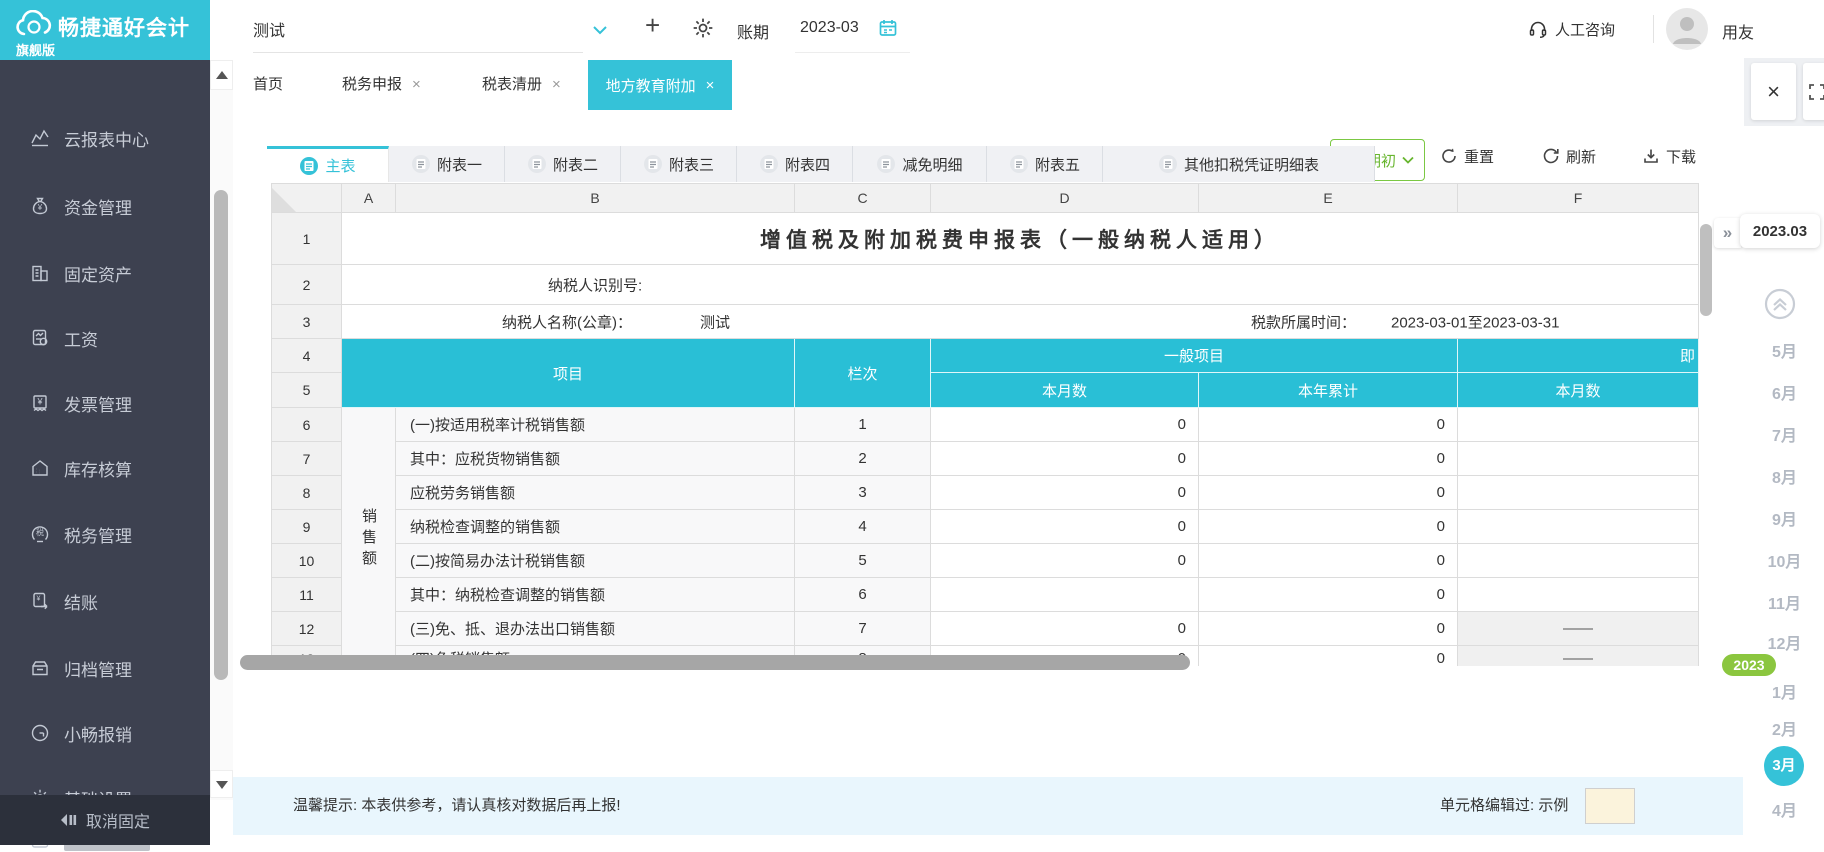 The image size is (1824, 852). I want to click on row-label: 纳税检查调整的销售额, so click(595, 527).